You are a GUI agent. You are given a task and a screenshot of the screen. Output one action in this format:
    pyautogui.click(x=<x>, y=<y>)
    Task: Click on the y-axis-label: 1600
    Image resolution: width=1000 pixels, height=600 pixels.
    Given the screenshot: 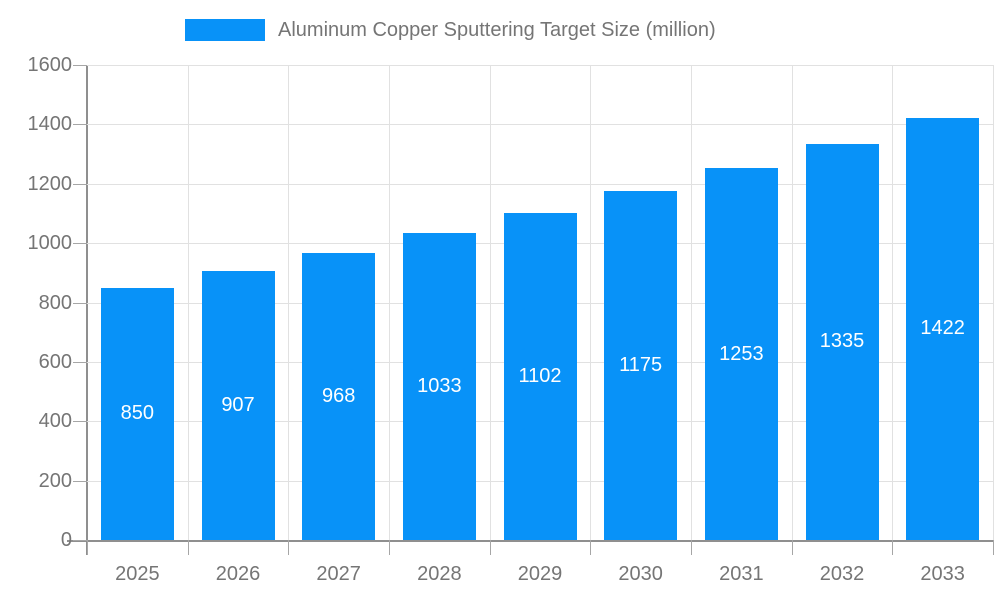 What is the action you would take?
    pyautogui.click(x=50, y=65)
    